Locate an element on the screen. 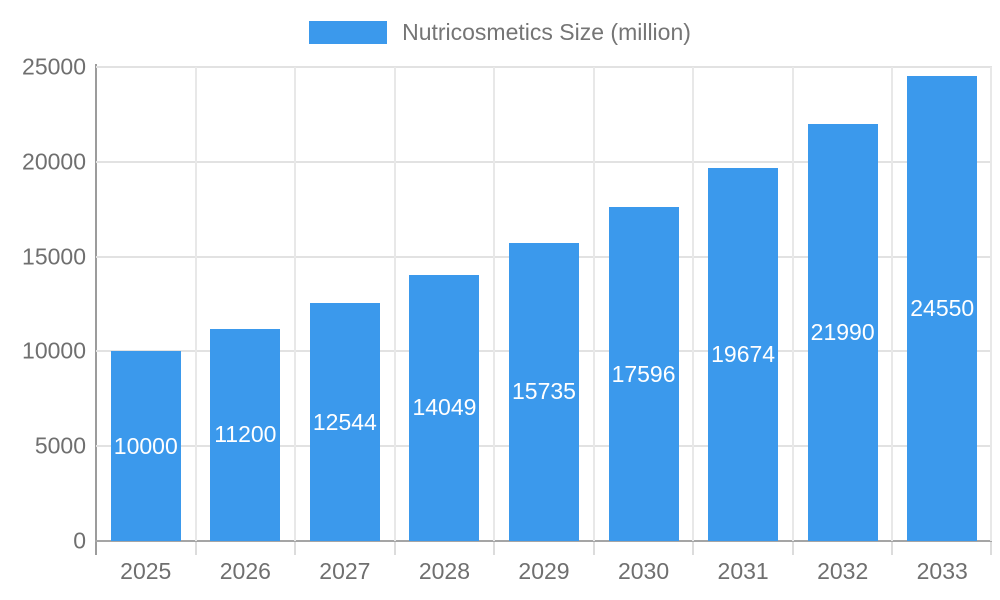  y-tick-label: 0 is located at coordinates (79, 540).